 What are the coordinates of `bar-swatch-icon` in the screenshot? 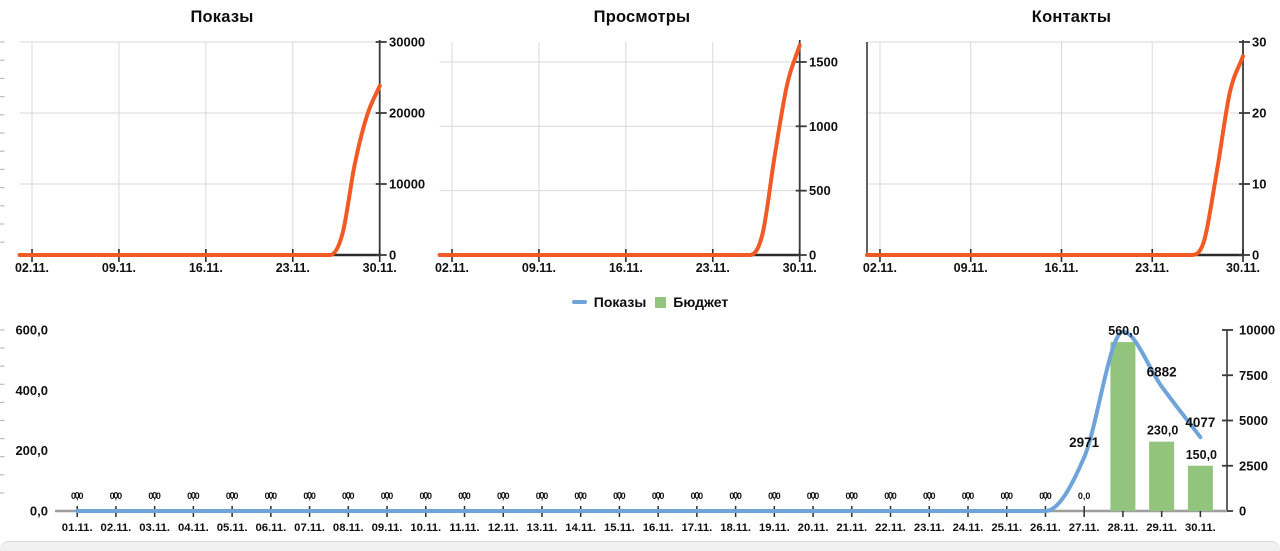 It's located at (661, 302).